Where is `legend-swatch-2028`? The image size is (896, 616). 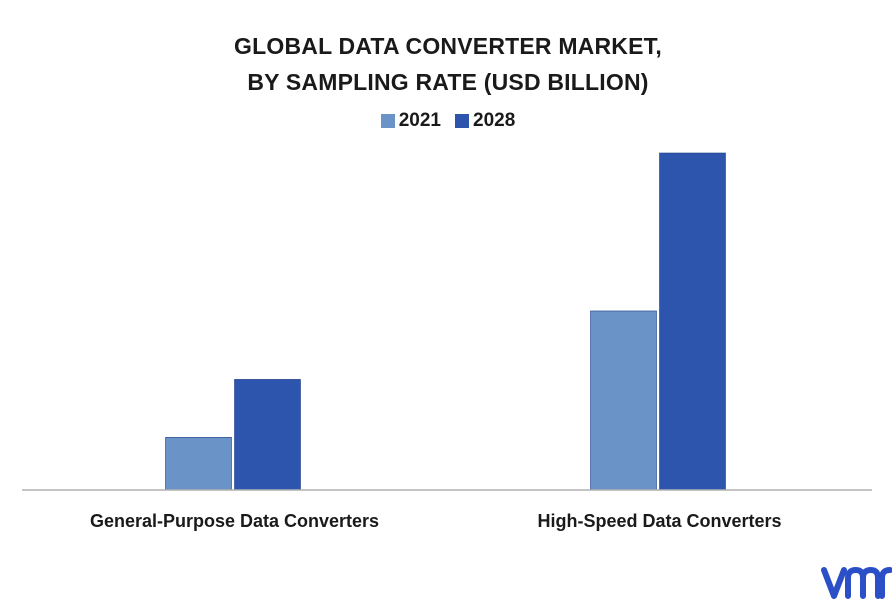
legend-swatch-2028 is located at coordinates (462, 121).